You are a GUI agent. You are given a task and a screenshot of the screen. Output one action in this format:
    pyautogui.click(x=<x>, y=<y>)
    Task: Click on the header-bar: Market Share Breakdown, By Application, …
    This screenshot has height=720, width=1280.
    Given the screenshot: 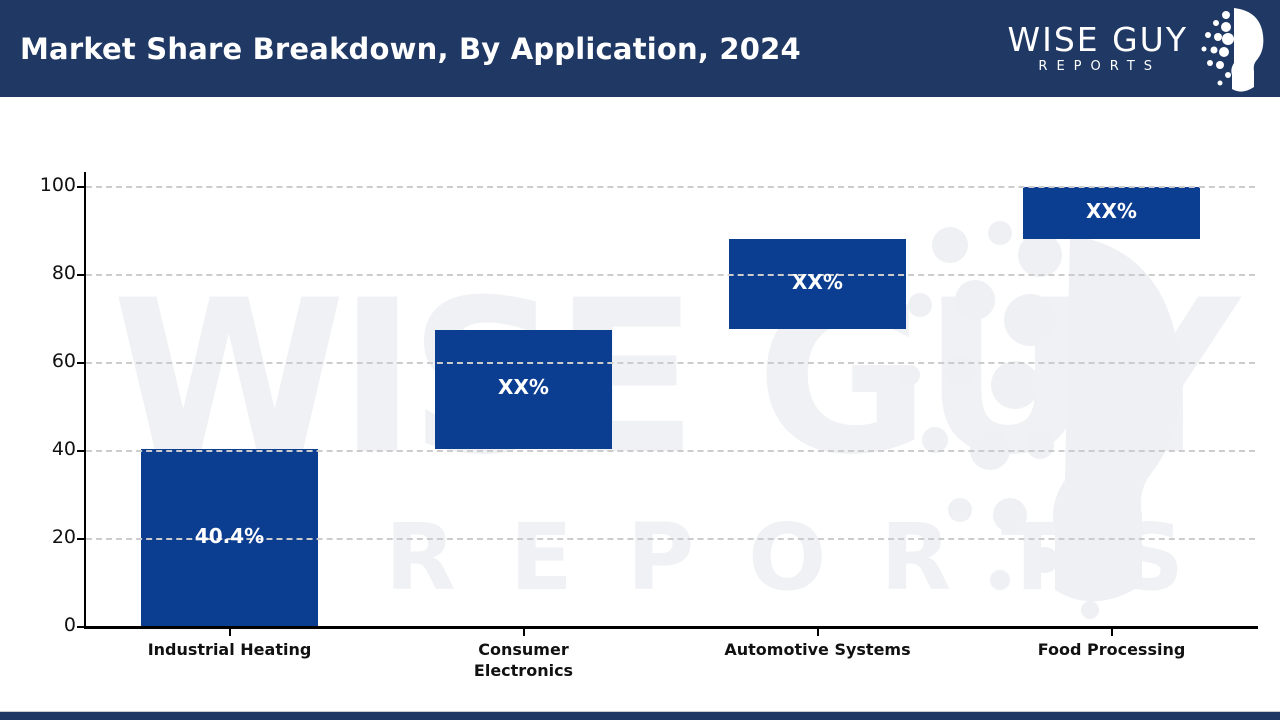 What is the action you would take?
    pyautogui.click(x=640, y=48)
    